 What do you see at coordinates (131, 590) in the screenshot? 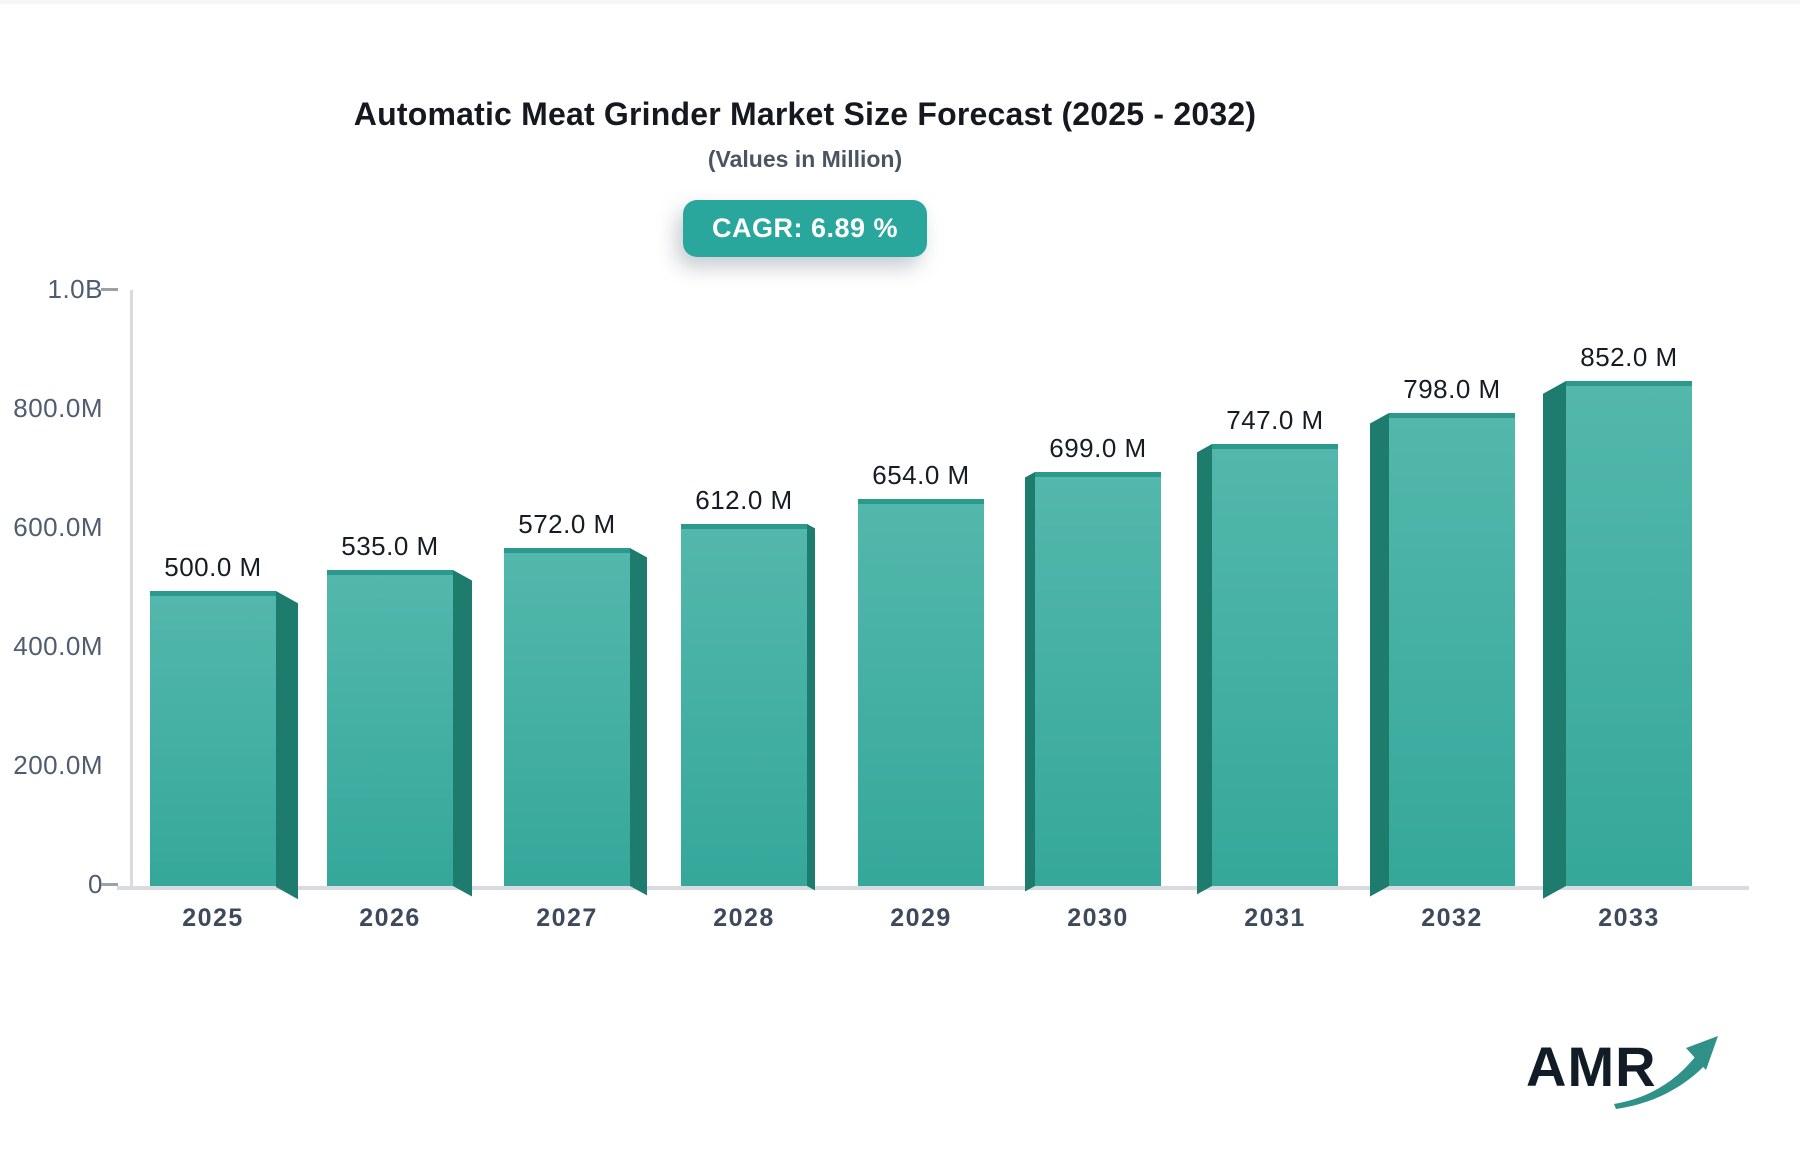
I see `y-axis-line` at bounding box center [131, 590].